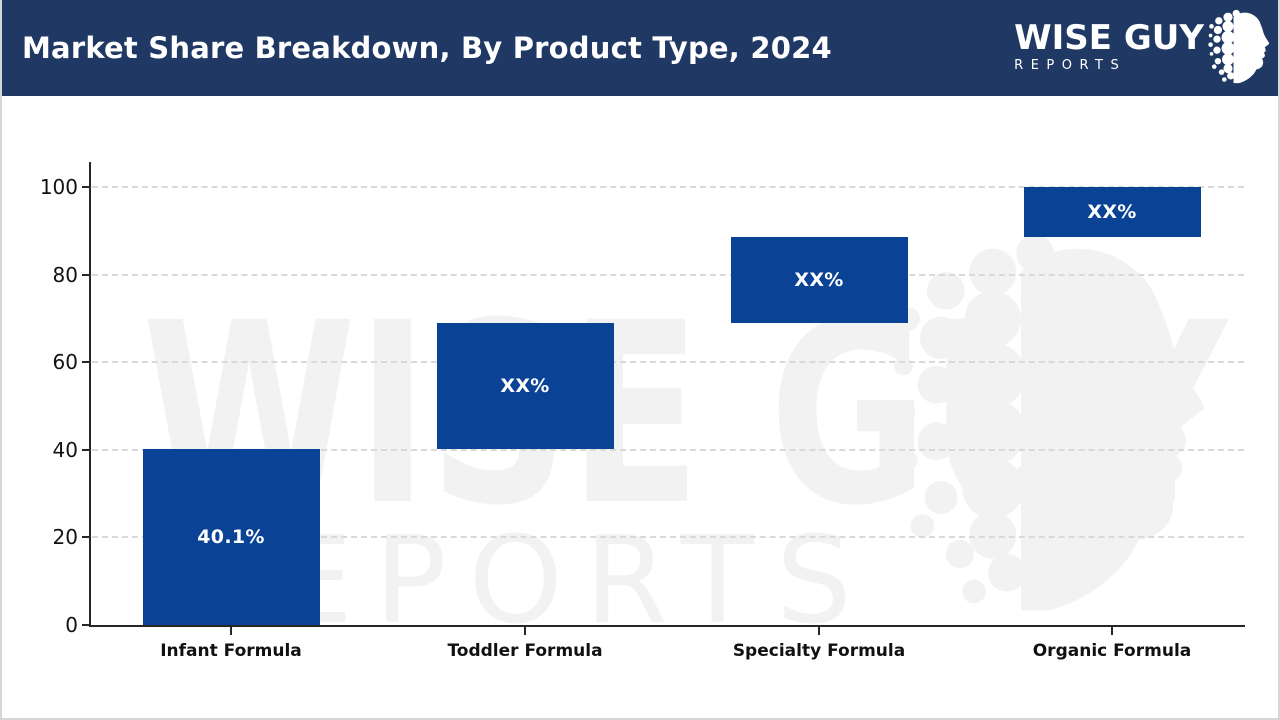  I want to click on y-axis-tick-label: 0, so click(71, 625).